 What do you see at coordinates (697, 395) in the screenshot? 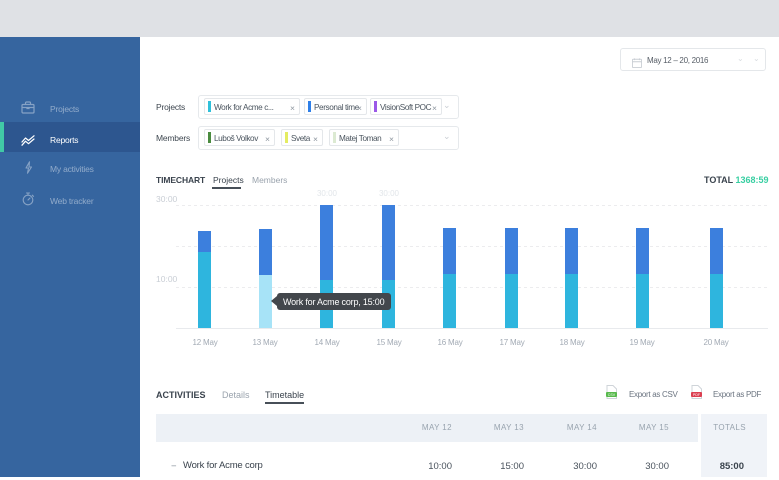
I see `svg-text: PDF` at bounding box center [697, 395].